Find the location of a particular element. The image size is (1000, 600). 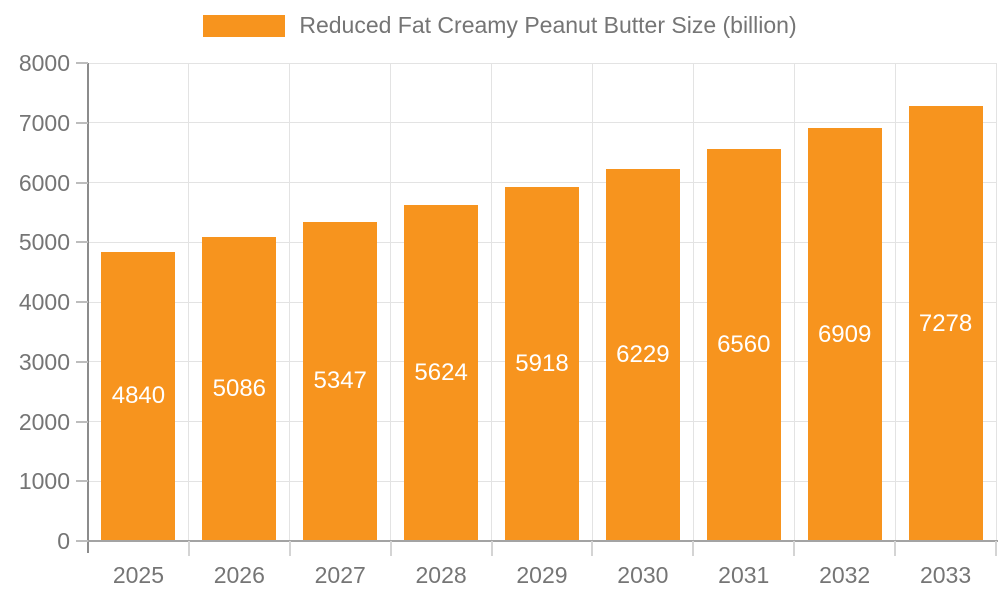

y-axis-label: 3000 is located at coordinates (44, 361).